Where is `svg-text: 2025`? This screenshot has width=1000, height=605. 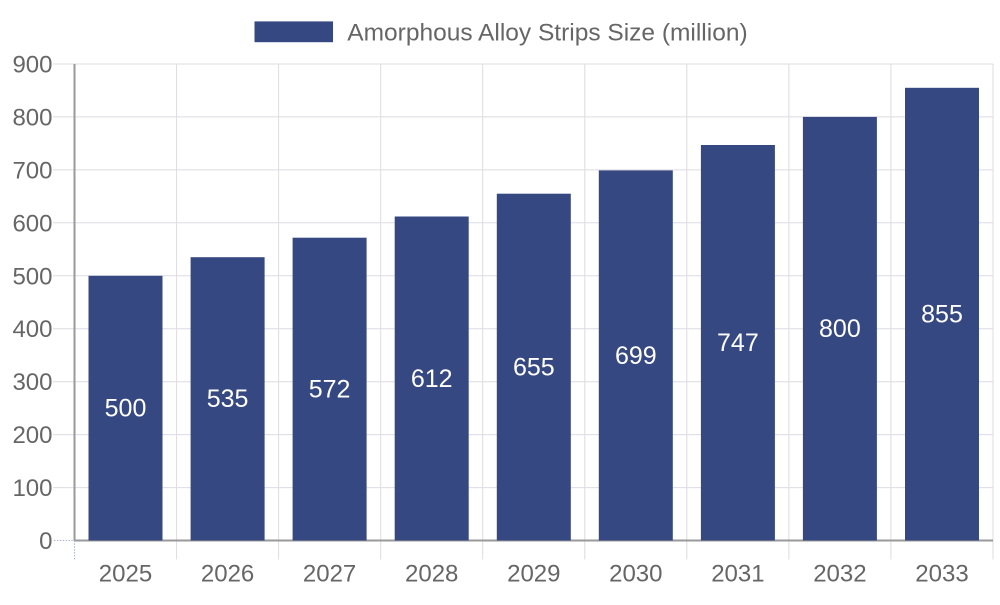 svg-text: 2025 is located at coordinates (125, 574).